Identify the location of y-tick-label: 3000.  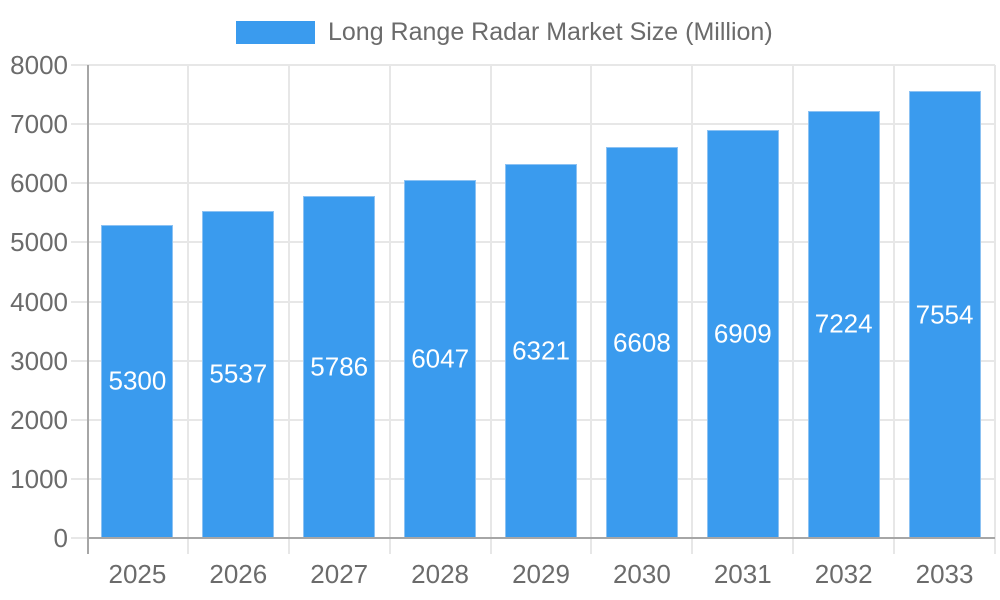
(39, 360).